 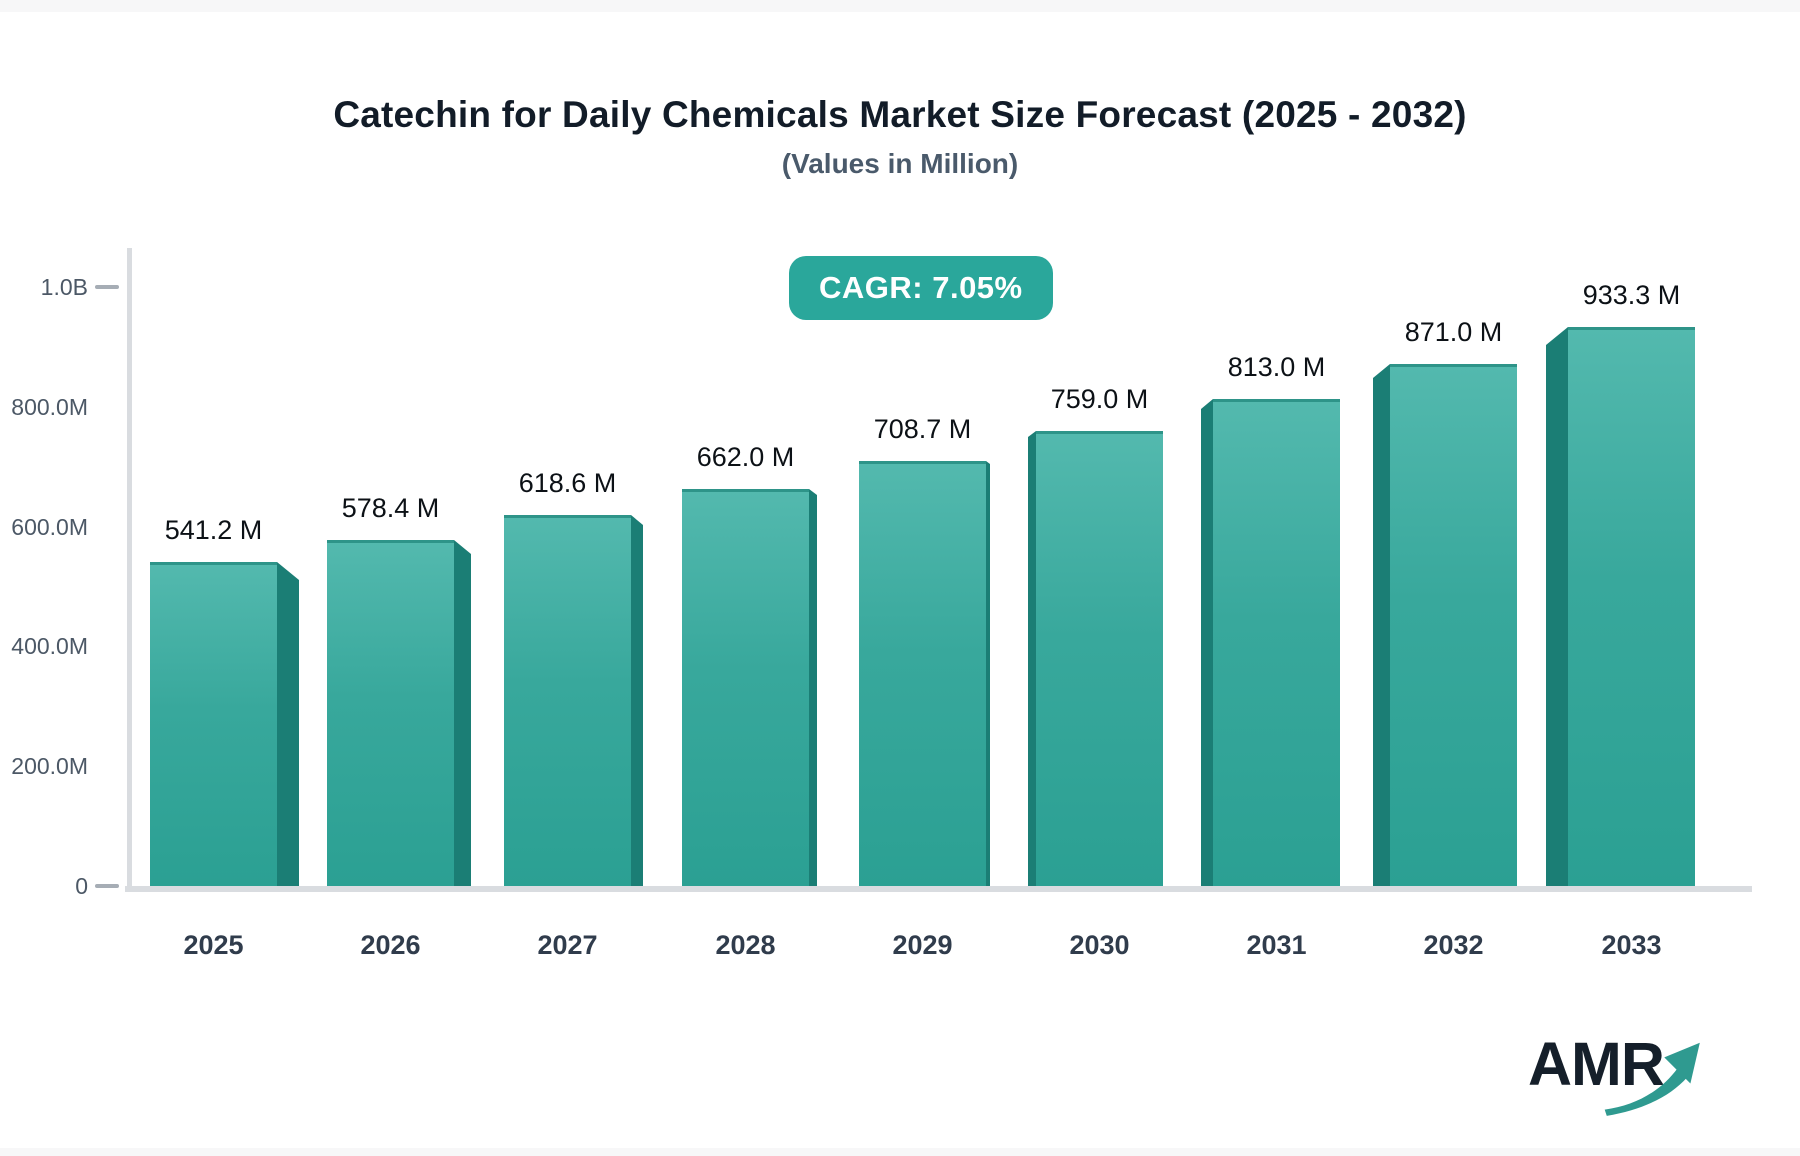 I want to click on x-tick-label-2028: 2028, so click(x=745, y=945).